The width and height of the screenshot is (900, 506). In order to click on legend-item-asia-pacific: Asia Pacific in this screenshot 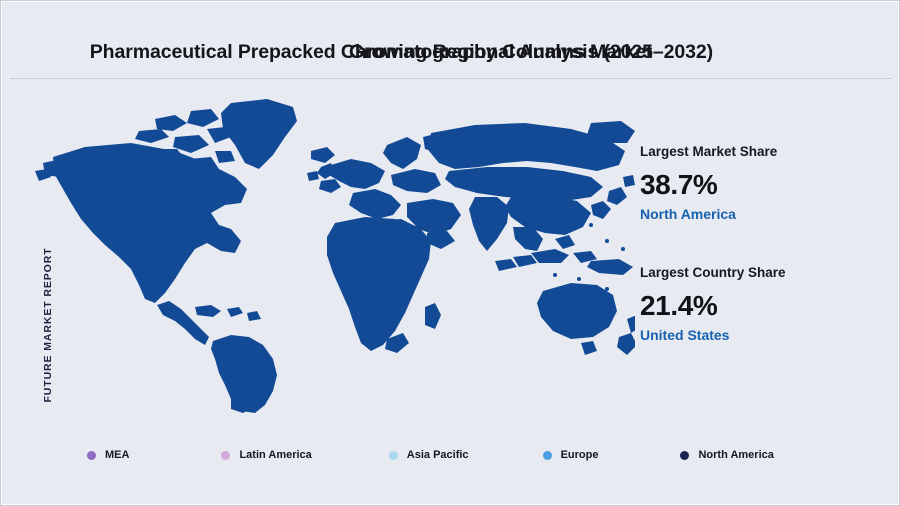, I will do `click(428, 455)`.